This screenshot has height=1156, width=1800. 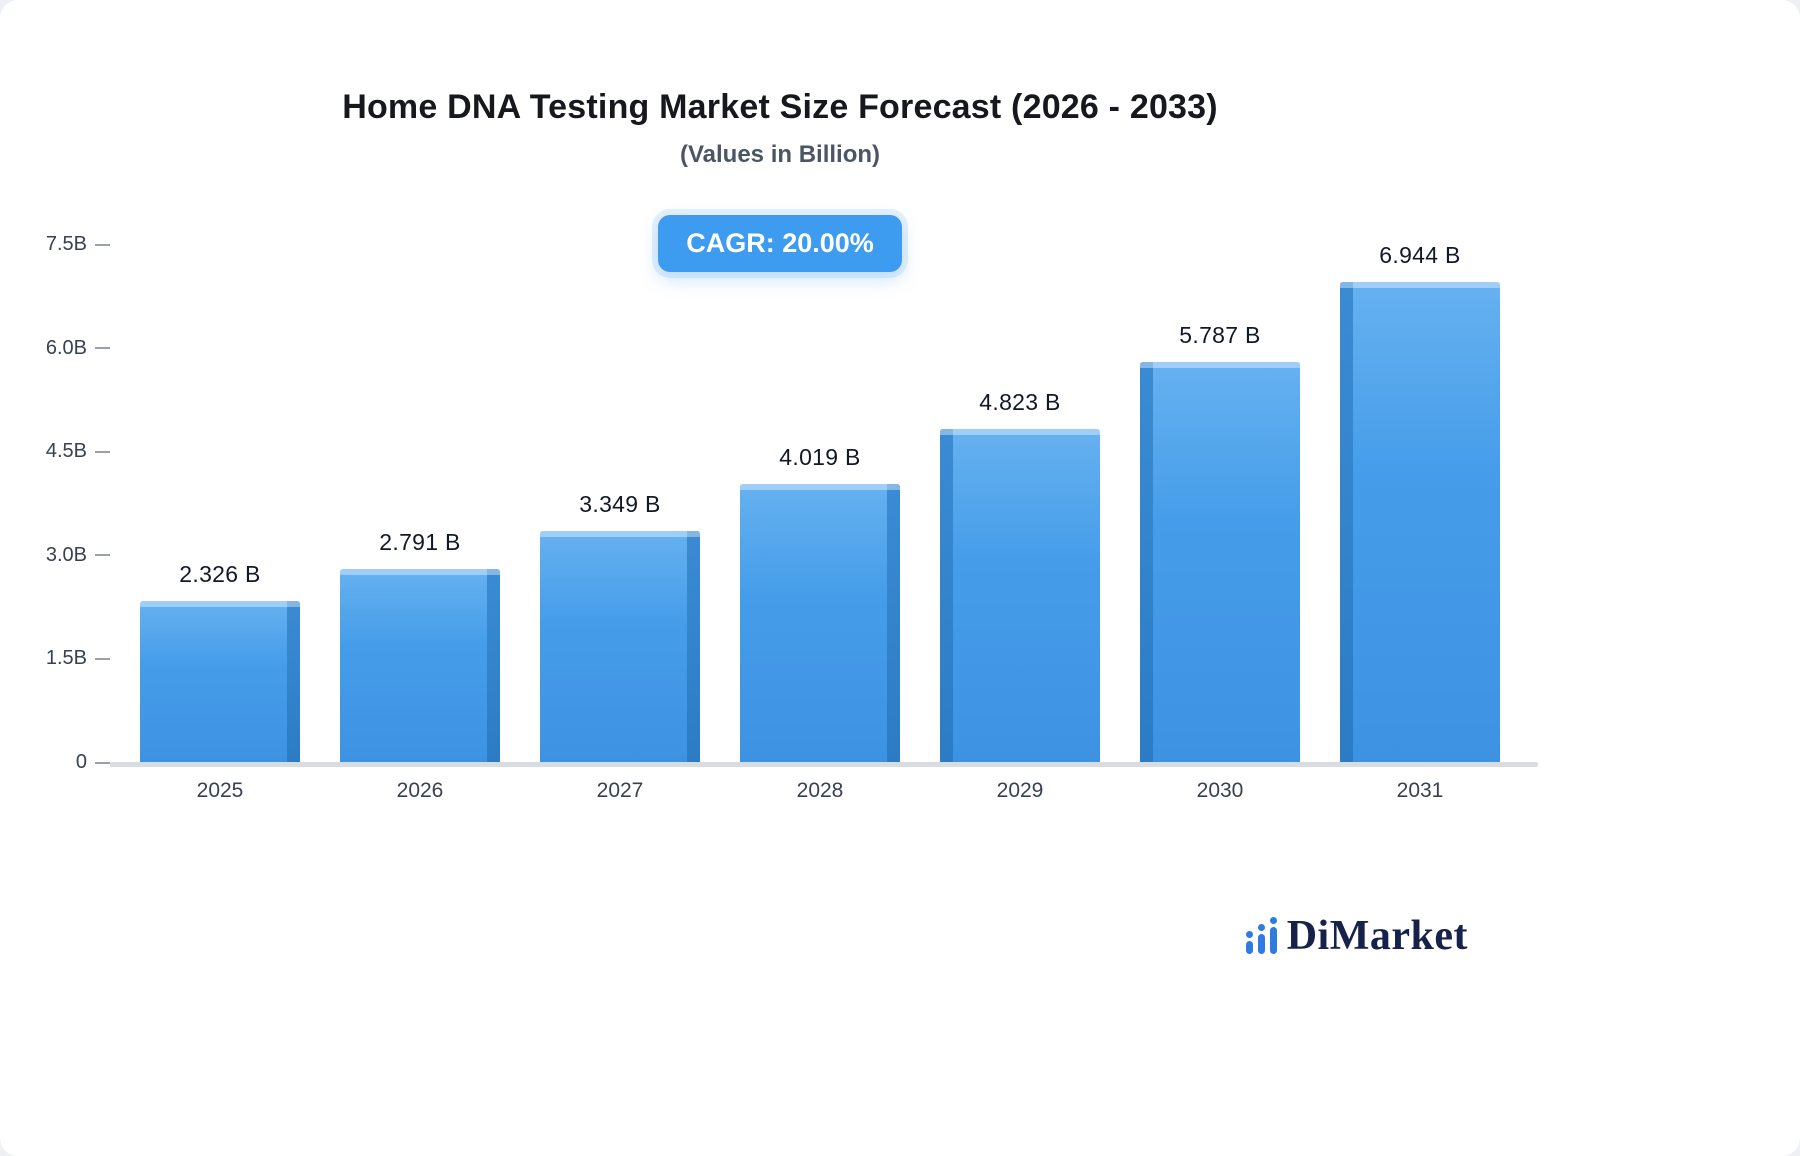 I want to click on logo-bar-large, so click(x=1273, y=935).